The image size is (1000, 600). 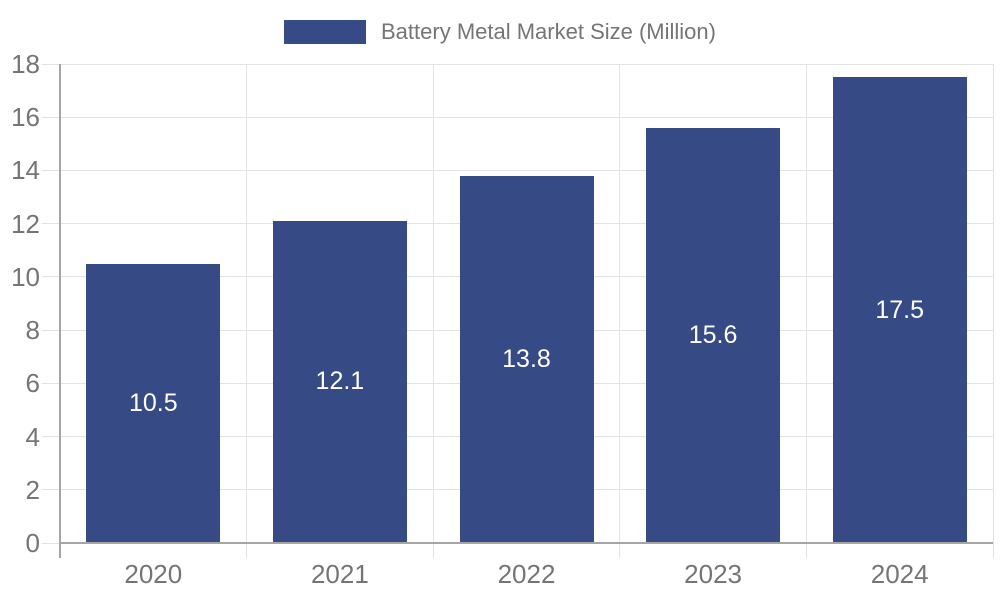 I want to click on x-tick-label: 2022, so click(x=526, y=574).